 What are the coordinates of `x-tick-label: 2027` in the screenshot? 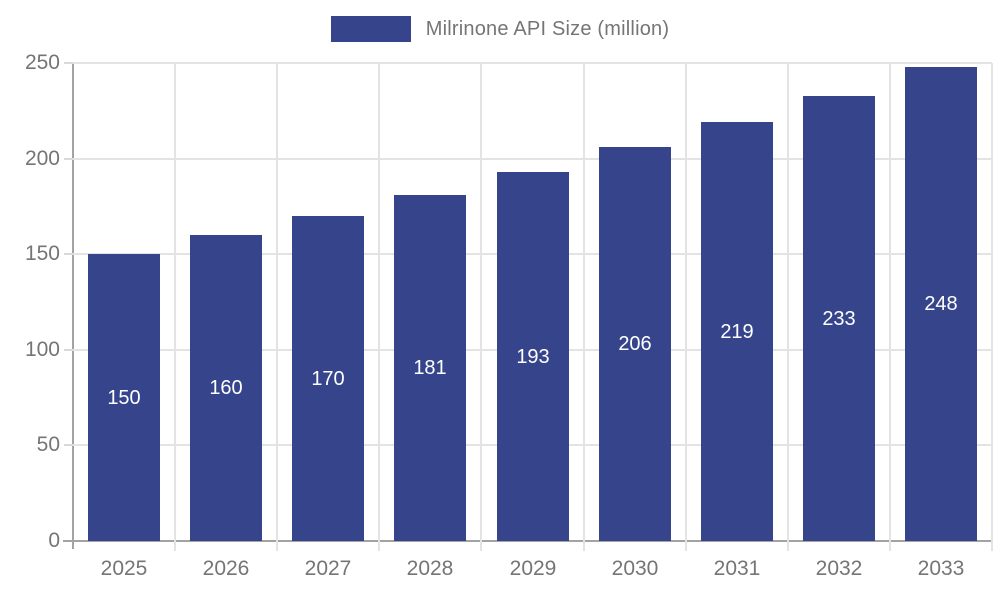 It's located at (328, 568).